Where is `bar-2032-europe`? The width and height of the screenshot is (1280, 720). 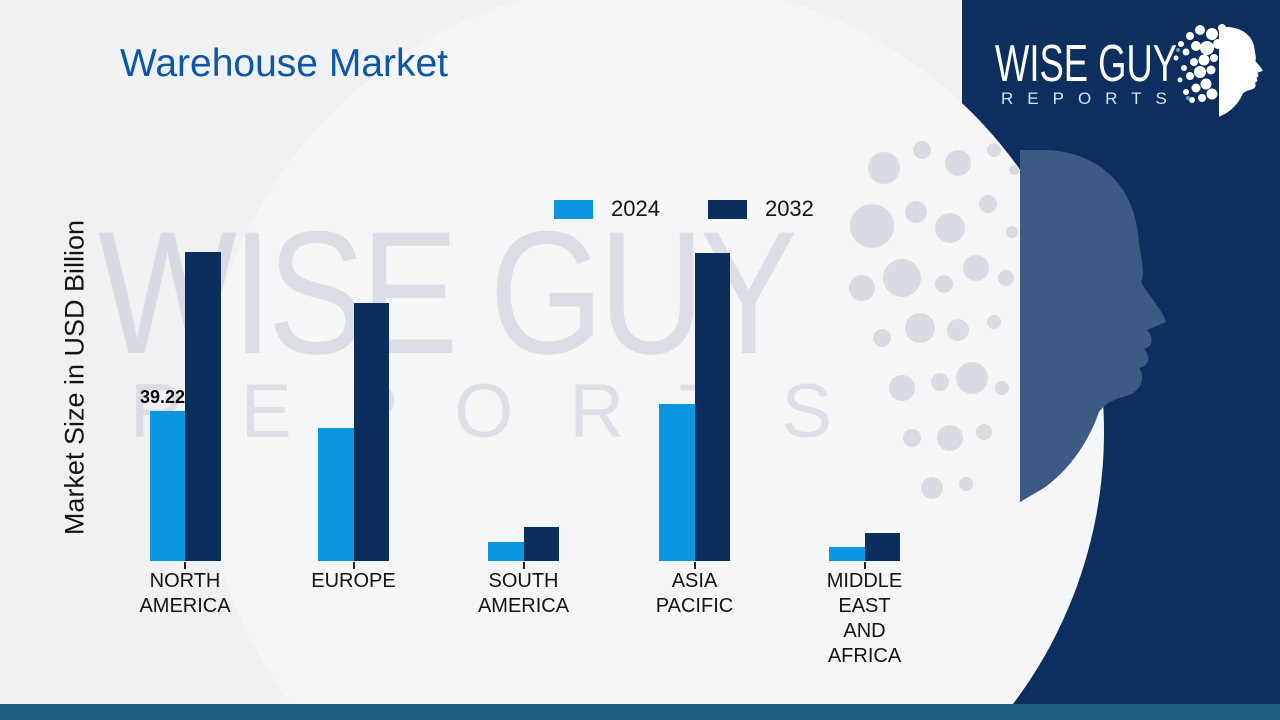
bar-2032-europe is located at coordinates (371, 431).